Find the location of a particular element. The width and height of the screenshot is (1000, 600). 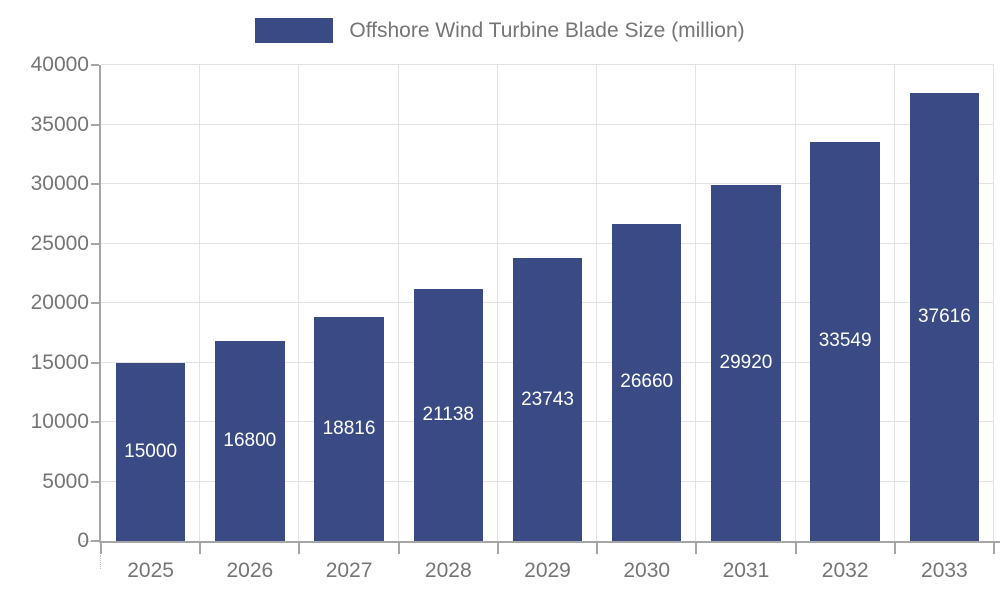

x-tick-label: 2029 is located at coordinates (547, 570).